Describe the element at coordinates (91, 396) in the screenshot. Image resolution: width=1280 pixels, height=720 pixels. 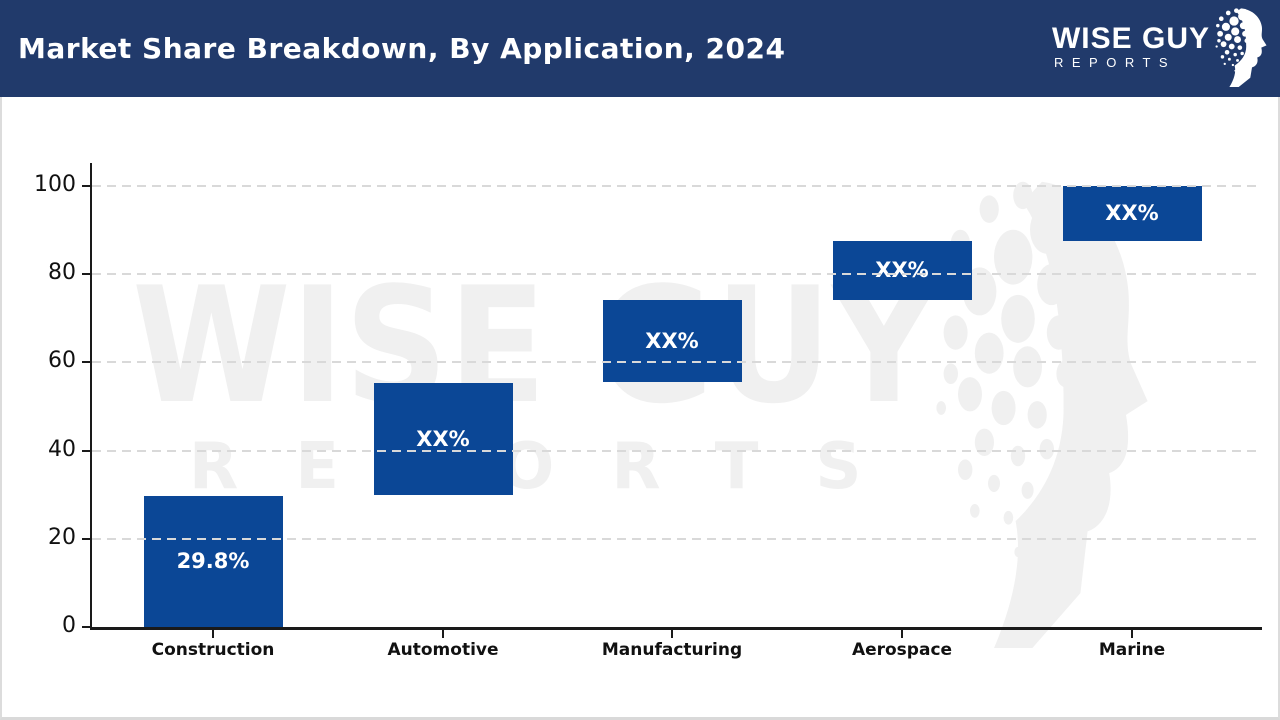
I see `y-axis` at that location.